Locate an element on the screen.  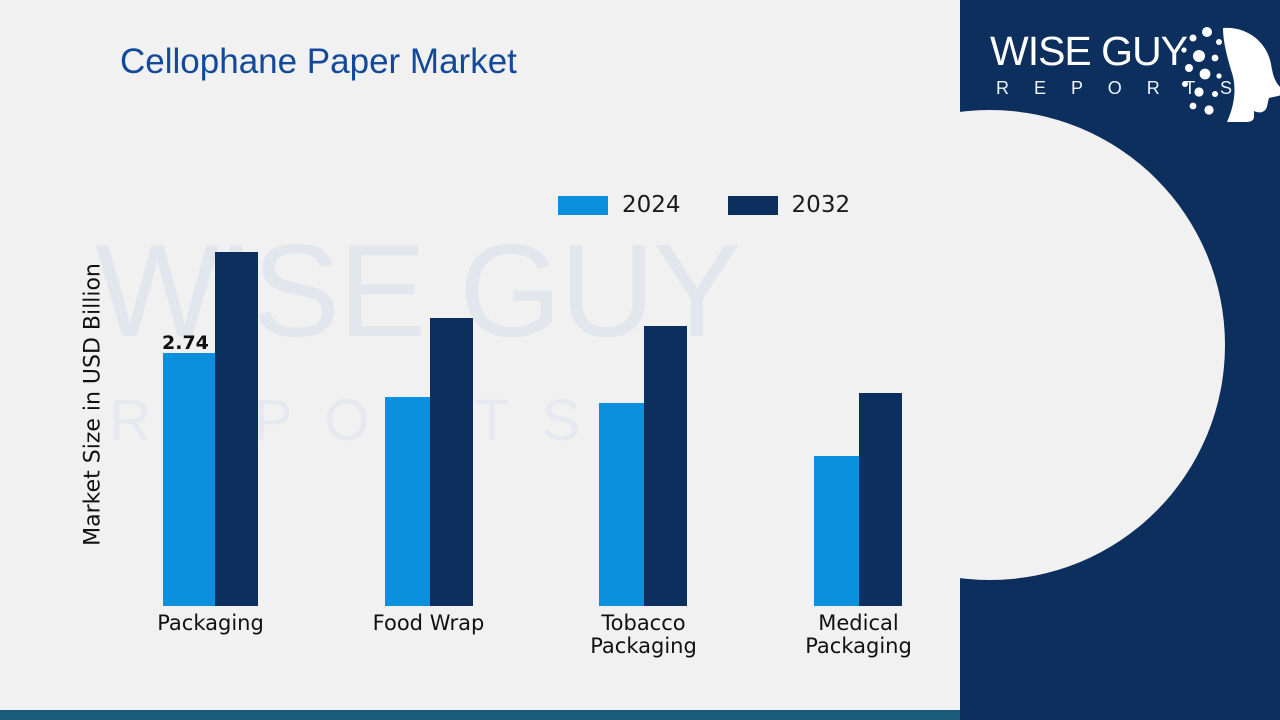
bar-2024-tobacco-packaging is located at coordinates (621, 504).